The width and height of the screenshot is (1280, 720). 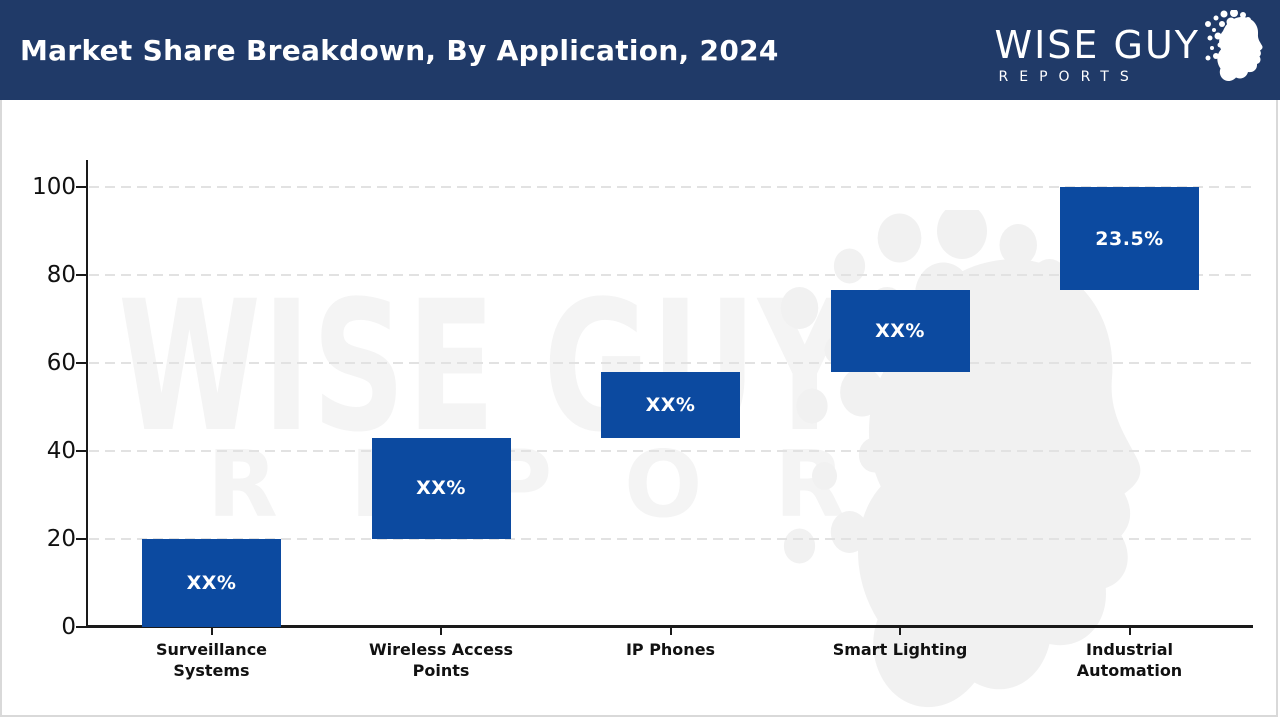 I want to click on y-tick-label: 40, so click(x=61, y=451).